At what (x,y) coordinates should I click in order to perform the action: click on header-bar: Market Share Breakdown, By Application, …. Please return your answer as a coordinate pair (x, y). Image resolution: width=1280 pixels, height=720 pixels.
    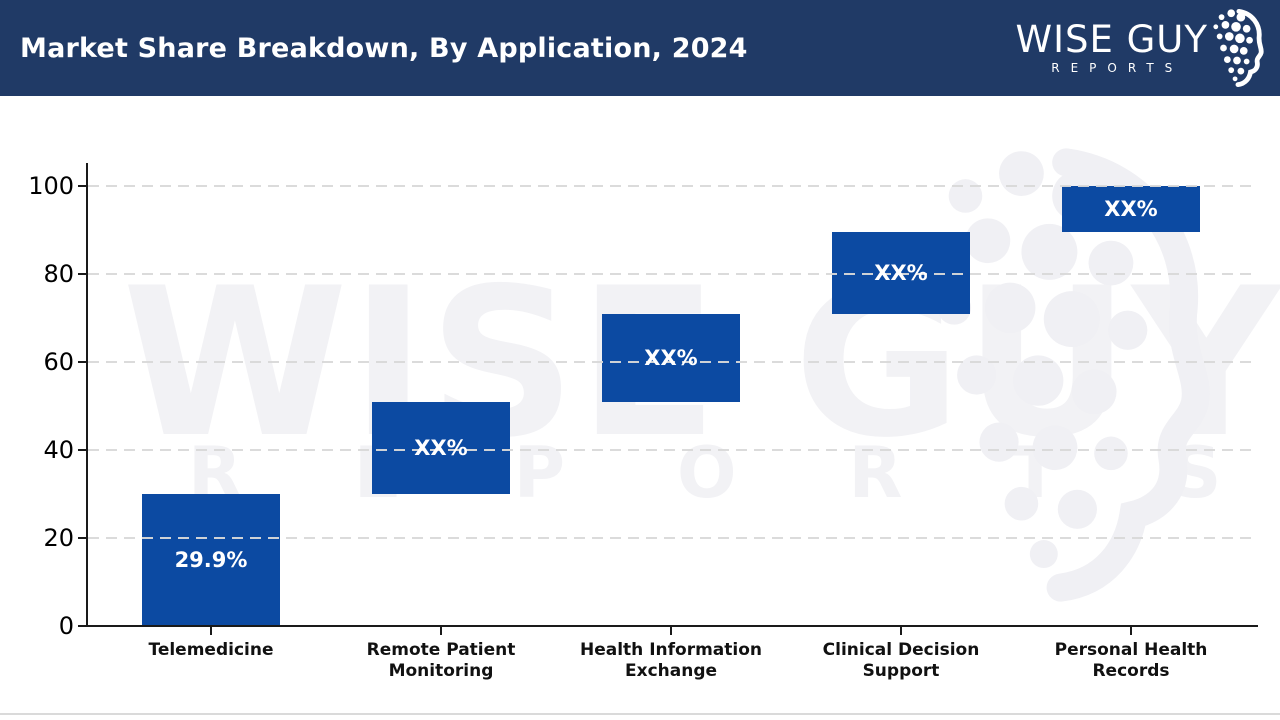
    Looking at the image, I should click on (640, 48).